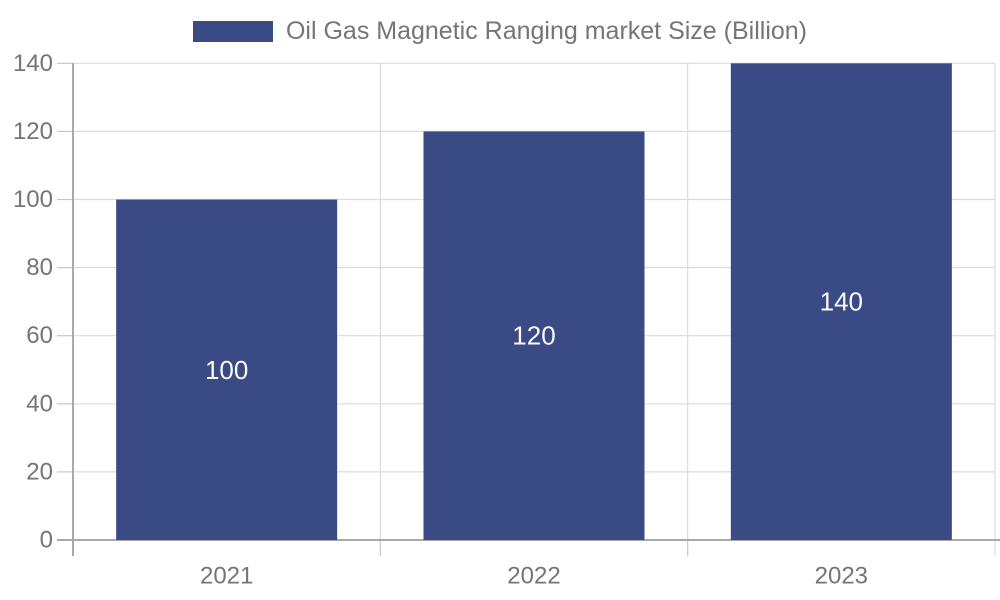 Image resolution: width=1000 pixels, height=600 pixels. Describe the element at coordinates (39, 403) in the screenshot. I see `y-tick-label: 40` at that location.